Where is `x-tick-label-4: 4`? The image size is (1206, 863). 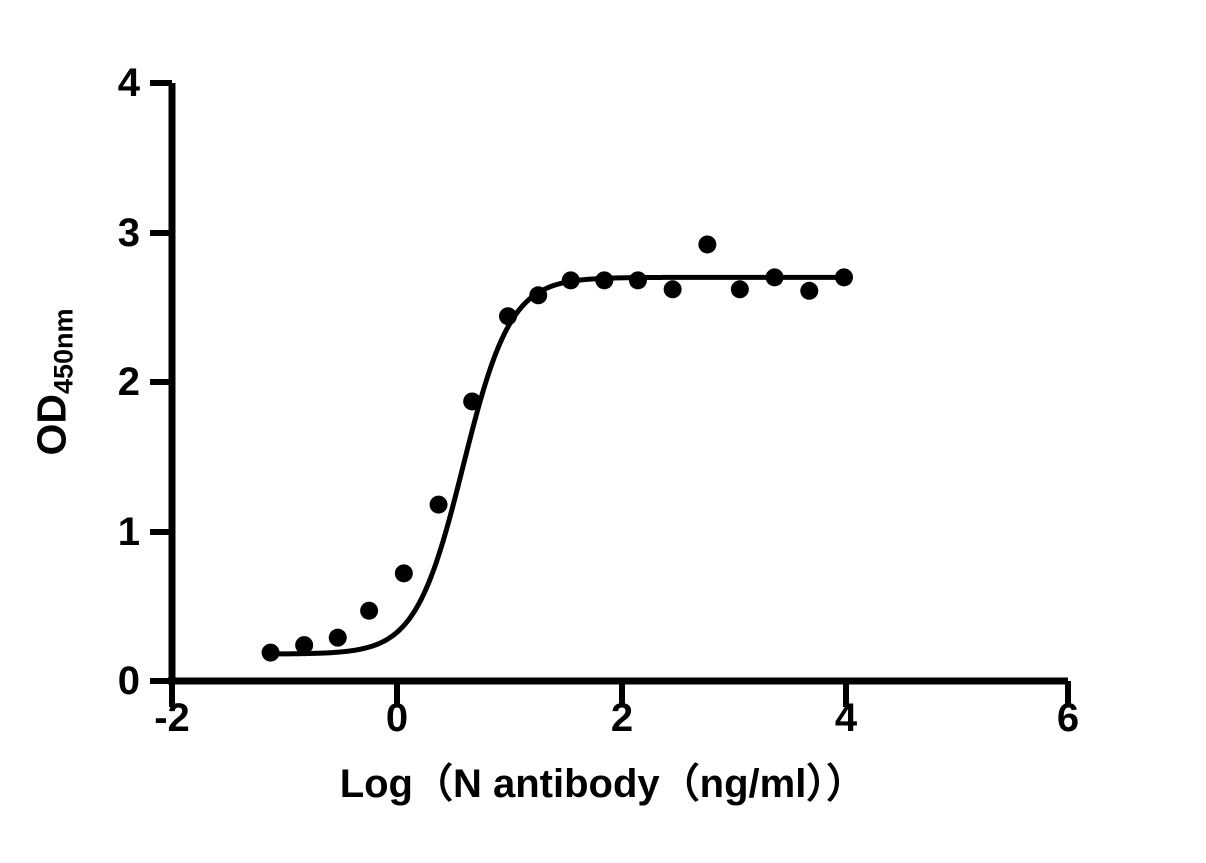 x-tick-label-4: 4 is located at coordinates (846, 718).